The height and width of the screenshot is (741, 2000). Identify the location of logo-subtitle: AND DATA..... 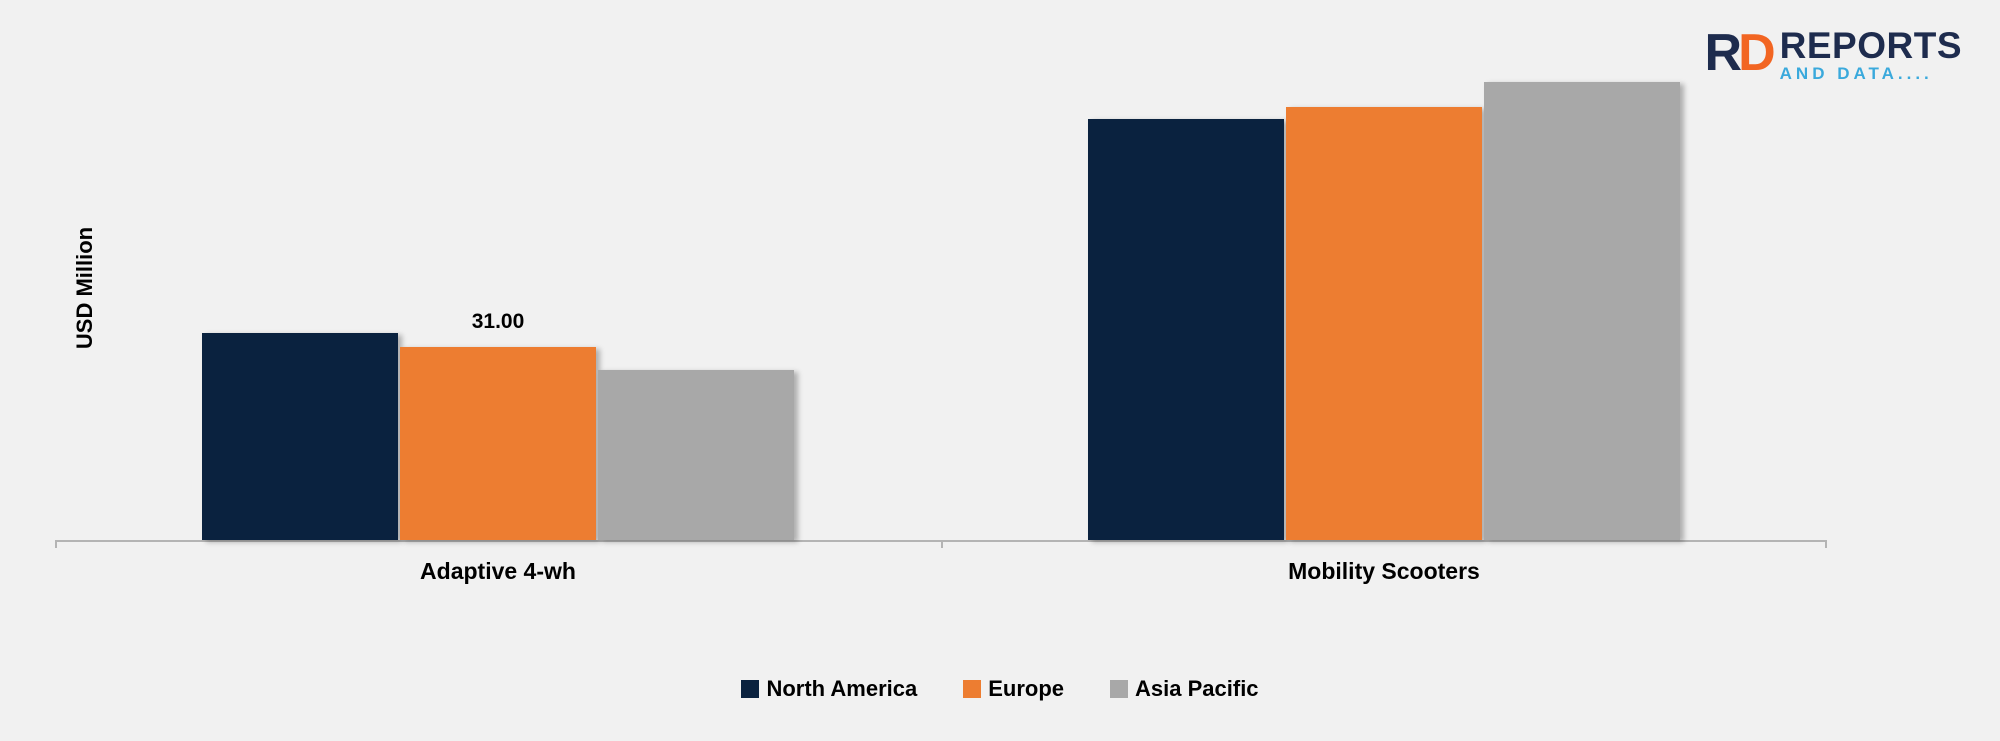
(1856, 73).